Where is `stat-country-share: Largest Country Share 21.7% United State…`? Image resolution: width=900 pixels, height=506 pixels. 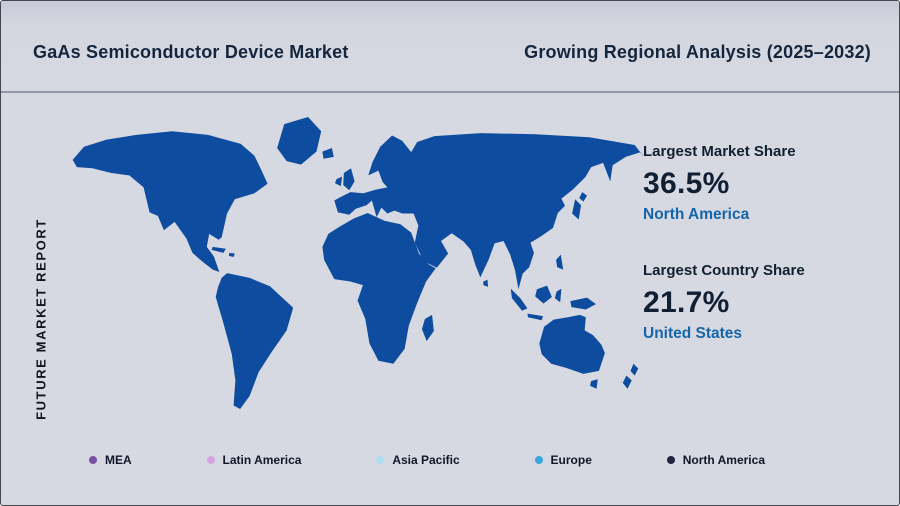
stat-country-share: Largest Country Share 21.7% United State… is located at coordinates (768, 302).